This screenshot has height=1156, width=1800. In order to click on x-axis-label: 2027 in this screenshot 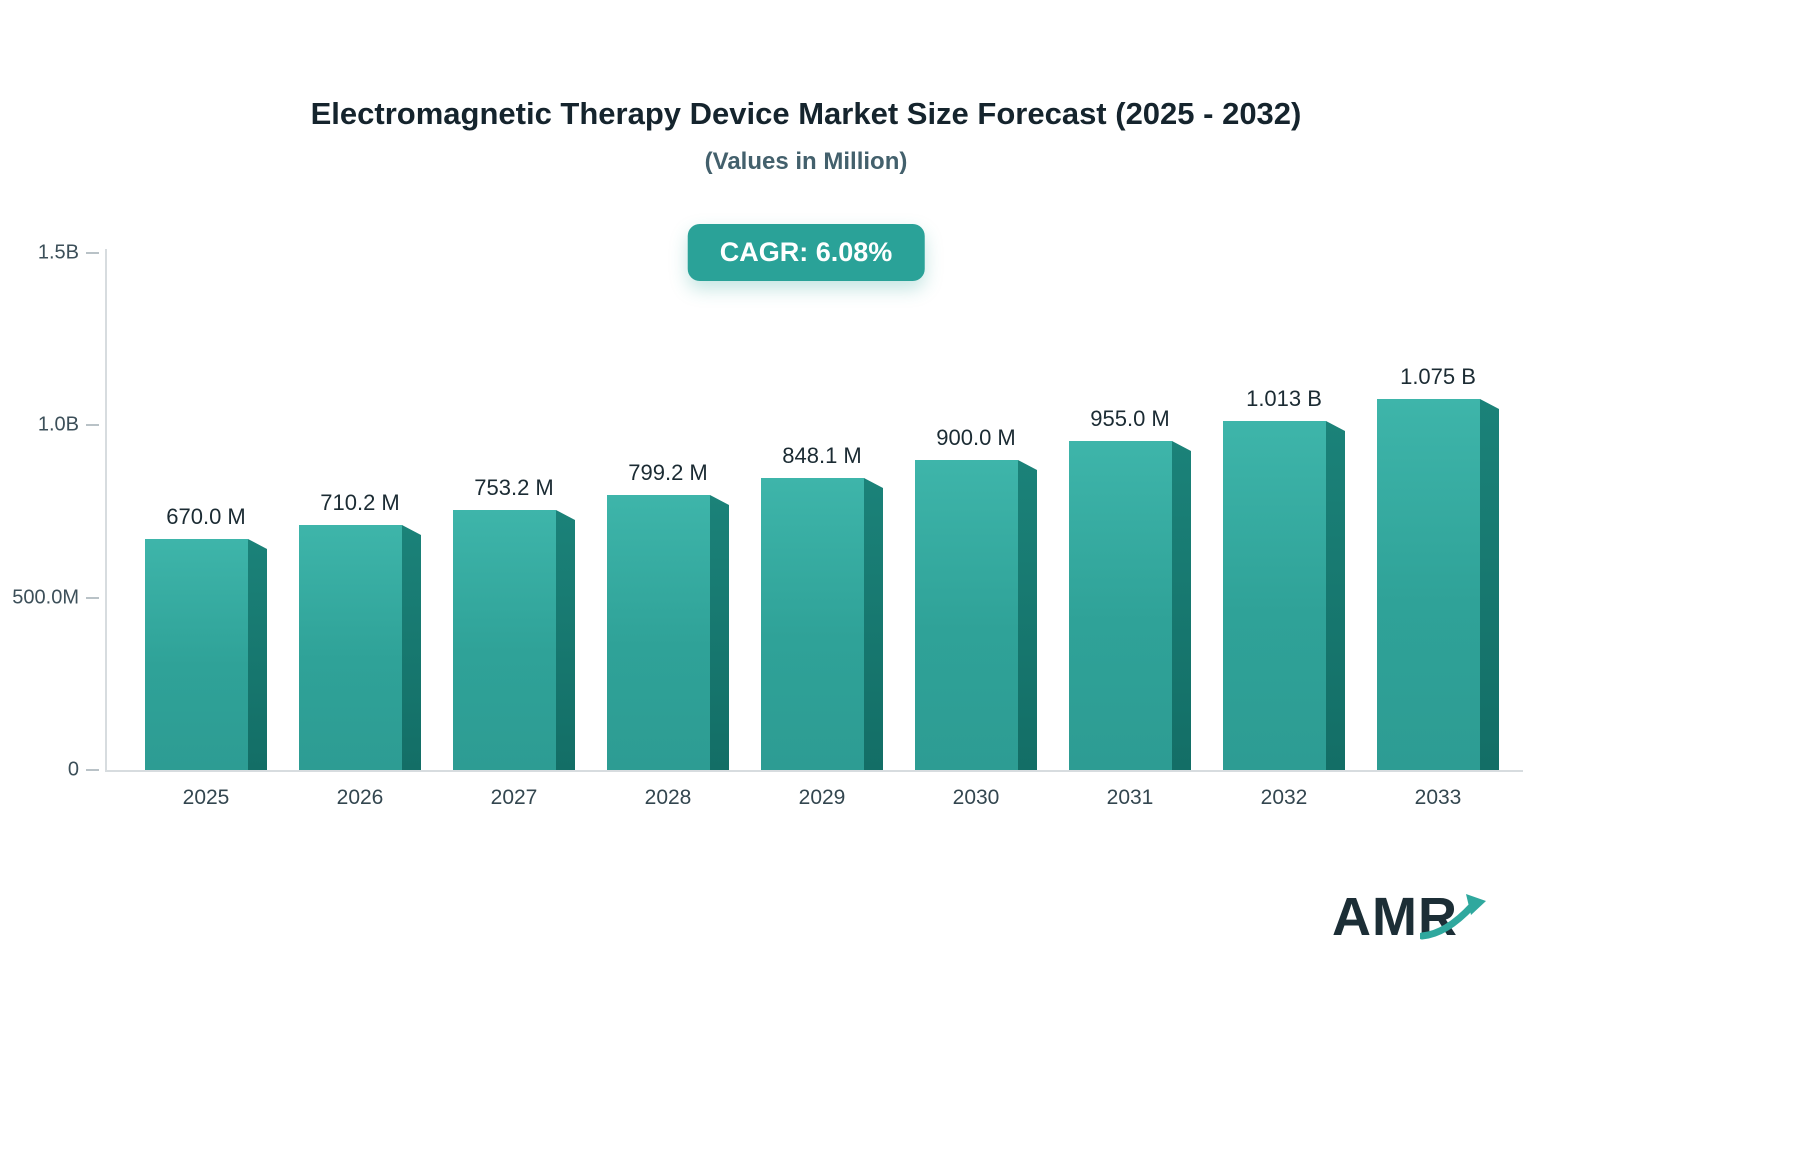, I will do `click(514, 797)`.